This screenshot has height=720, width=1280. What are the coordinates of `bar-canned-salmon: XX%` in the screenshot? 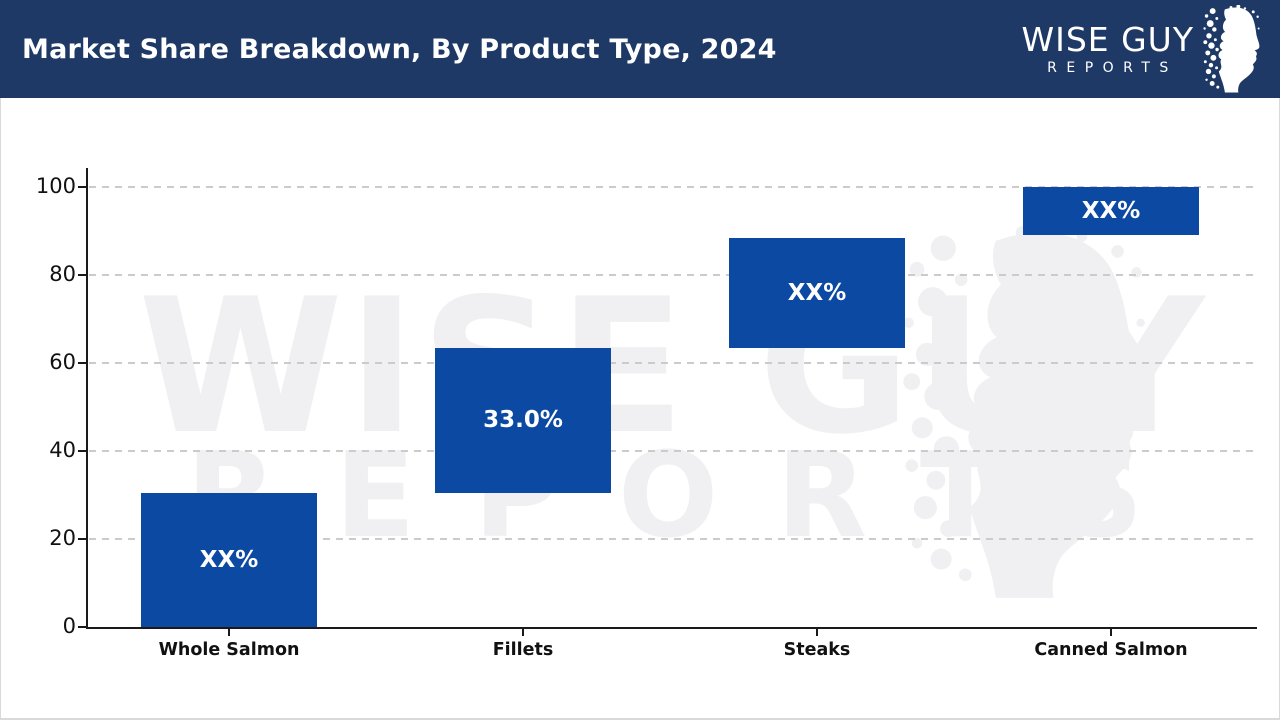 It's located at (1111, 211).